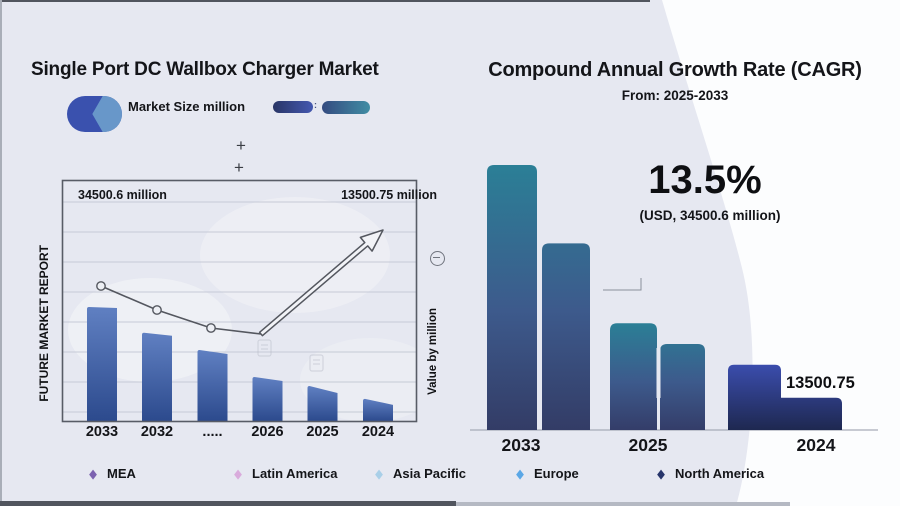  I want to click on trend-line, so click(181, 310).